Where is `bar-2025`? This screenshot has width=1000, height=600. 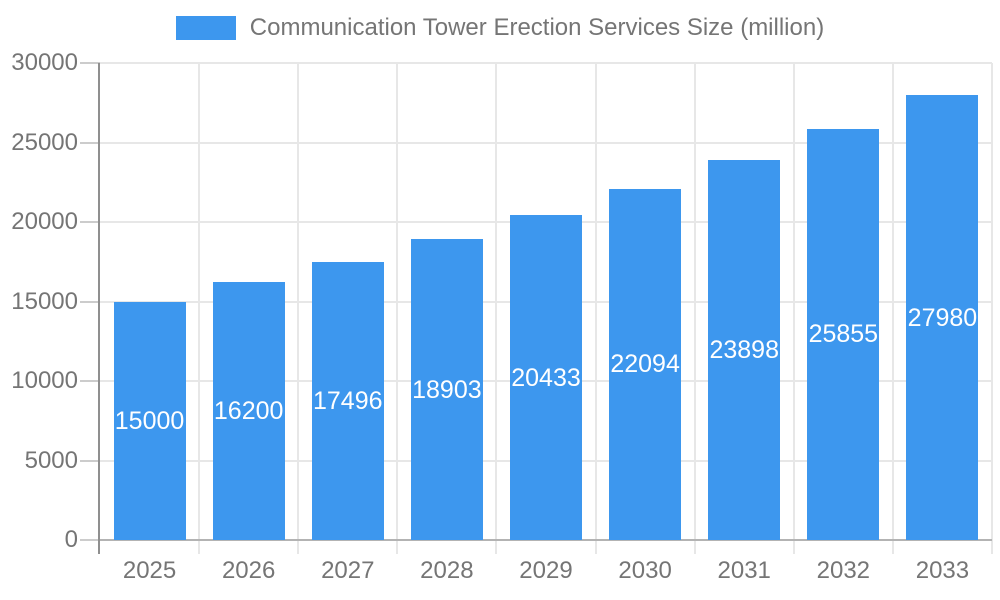 bar-2025 is located at coordinates (149, 420).